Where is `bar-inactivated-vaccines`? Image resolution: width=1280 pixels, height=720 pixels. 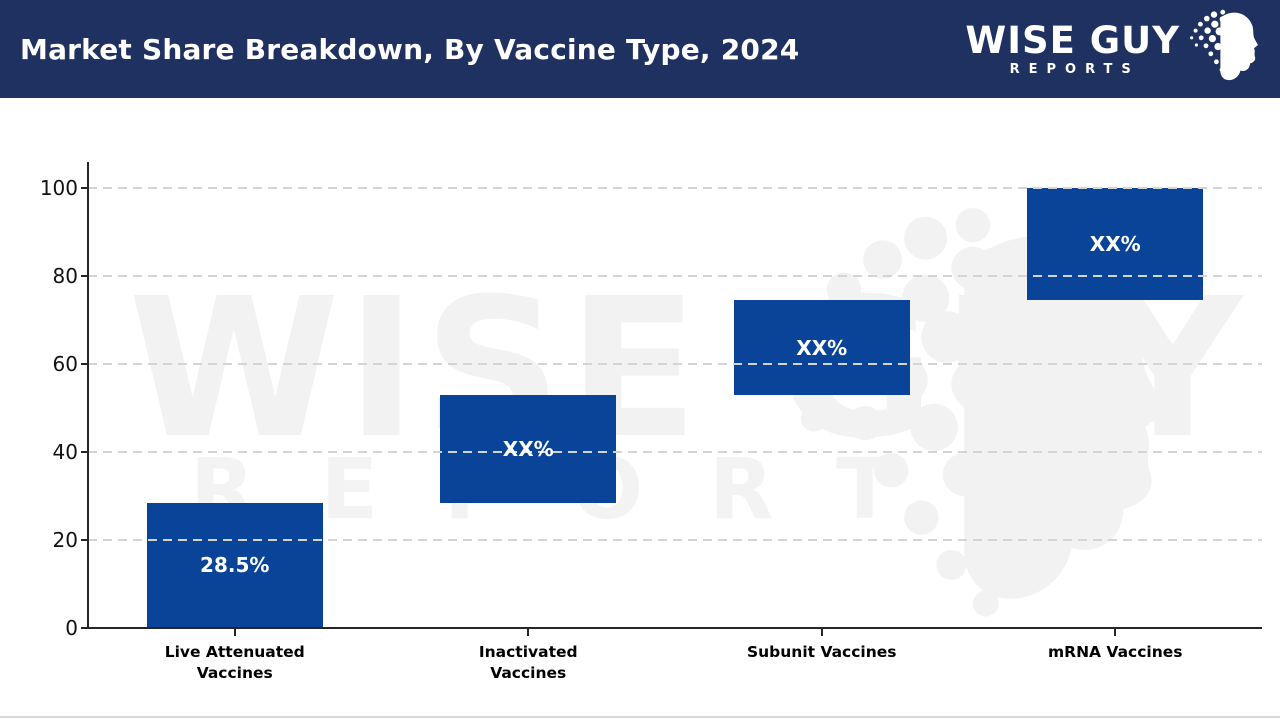
bar-inactivated-vaccines is located at coordinates (528, 448).